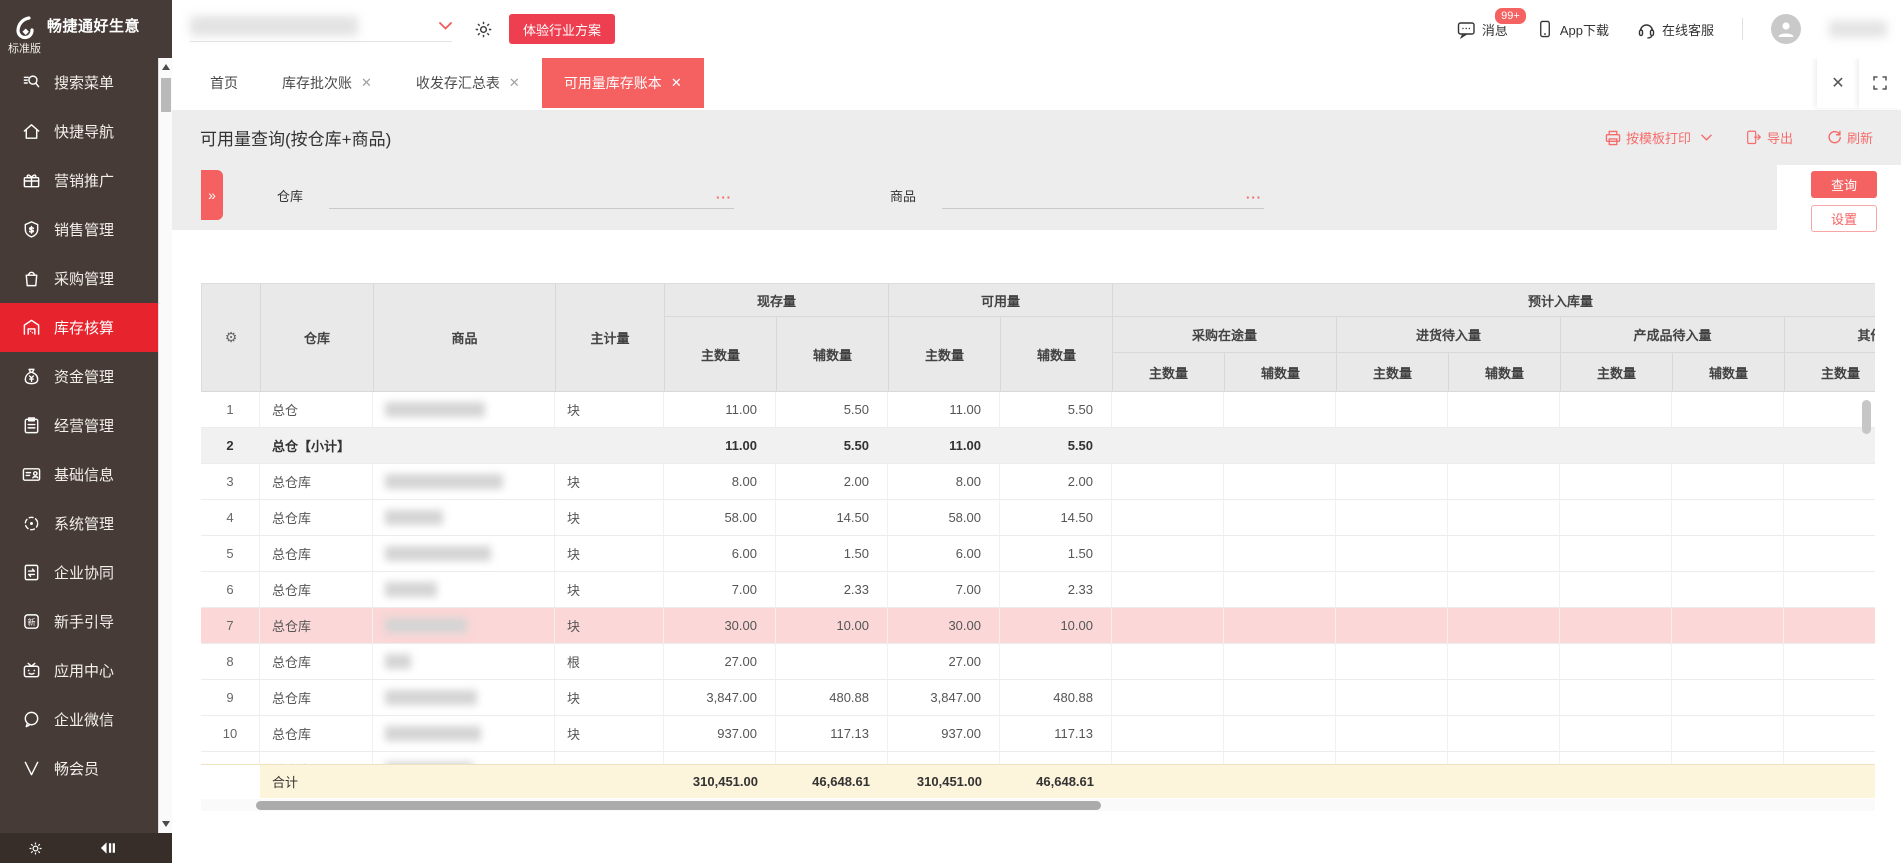  Describe the element at coordinates (86, 29) in the screenshot. I see `logo: 畅捷通好生意 标准版` at that location.